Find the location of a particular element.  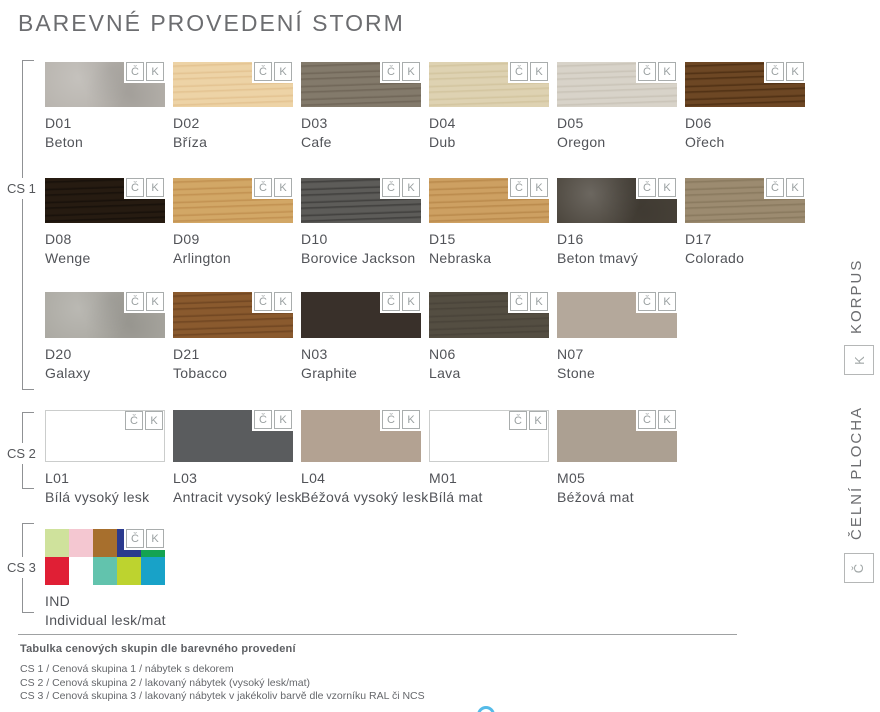

swatch-code: IND is located at coordinates (58, 601).